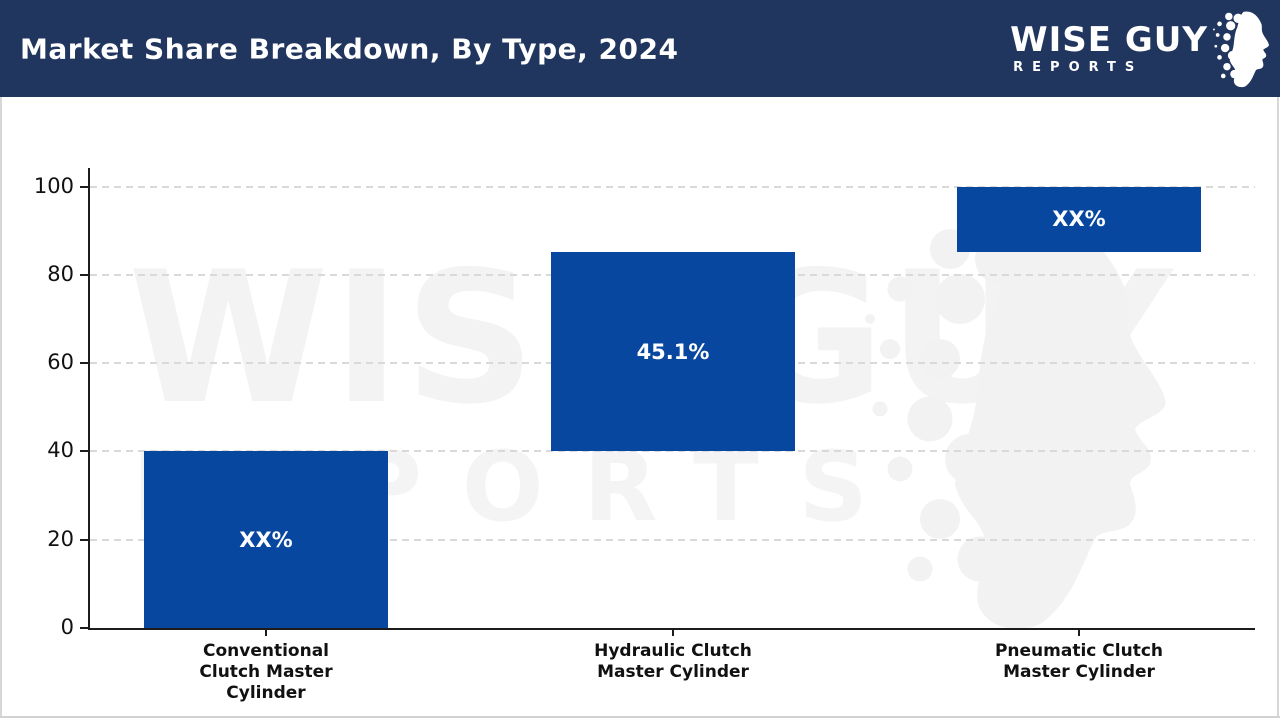 The image size is (1280, 720). I want to click on y-tick-label: 80, so click(60, 273).